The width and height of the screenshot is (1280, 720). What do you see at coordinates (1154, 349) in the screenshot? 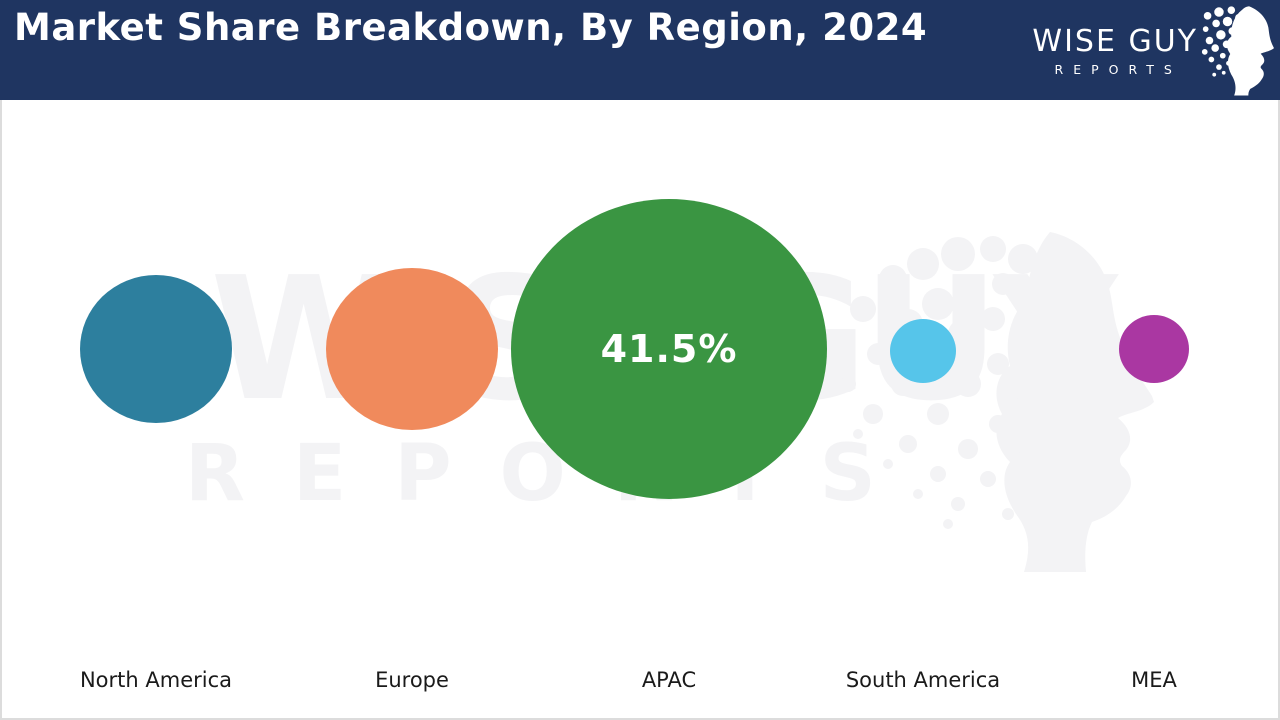
I see `bubble-mea` at bounding box center [1154, 349].